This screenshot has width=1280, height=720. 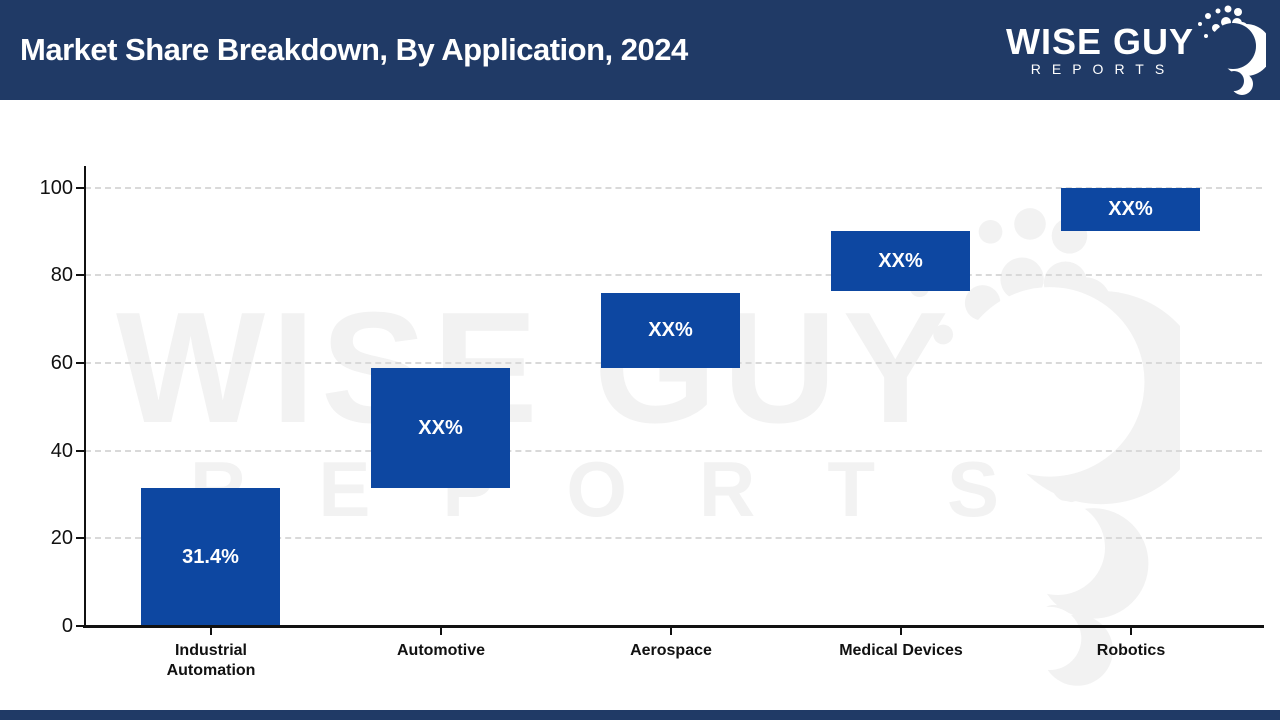 I want to click on logo-wordmark: WISE GUY REPORTS, so click(x=1099, y=49).